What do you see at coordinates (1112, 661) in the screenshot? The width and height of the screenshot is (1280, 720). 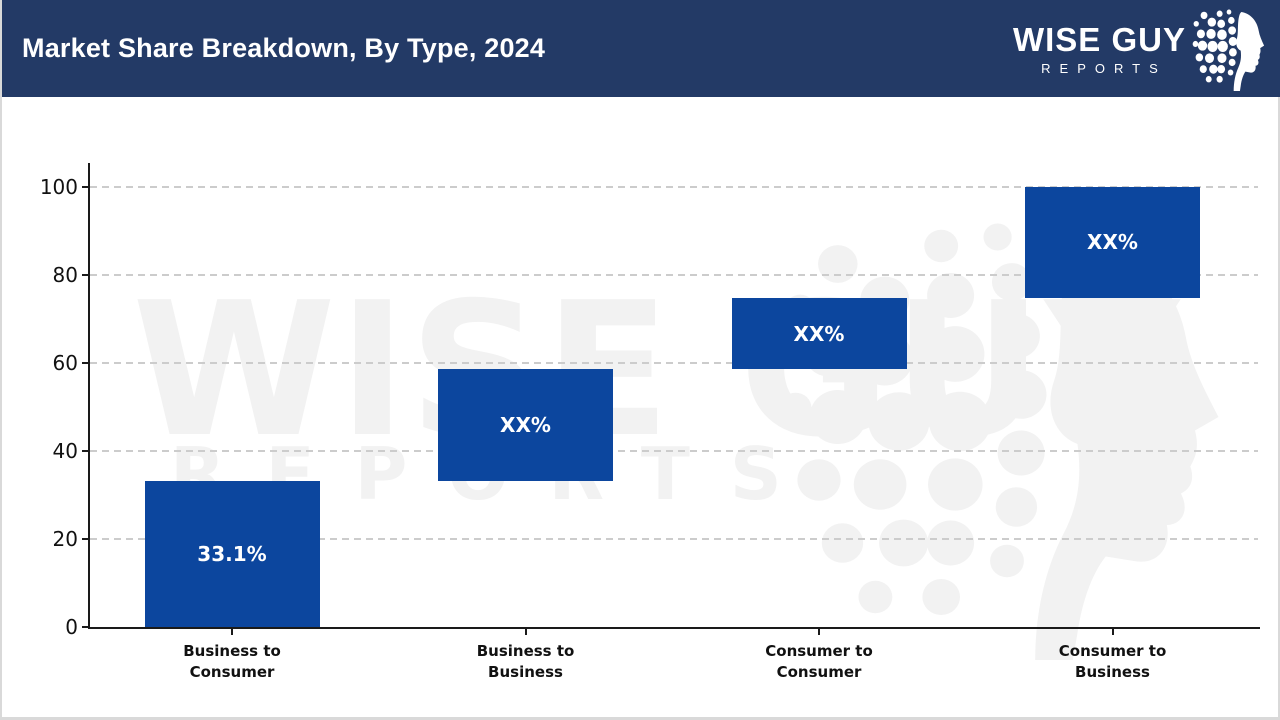 I see `x-tick-label: Consumer to Business` at bounding box center [1112, 661].